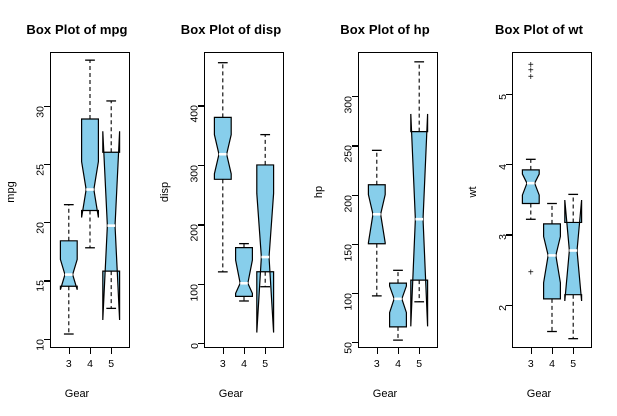 The height and width of the screenshot is (416, 617). What do you see at coordinates (41, 286) in the screenshot?
I see `y-tick-label: 15` at bounding box center [41, 286].